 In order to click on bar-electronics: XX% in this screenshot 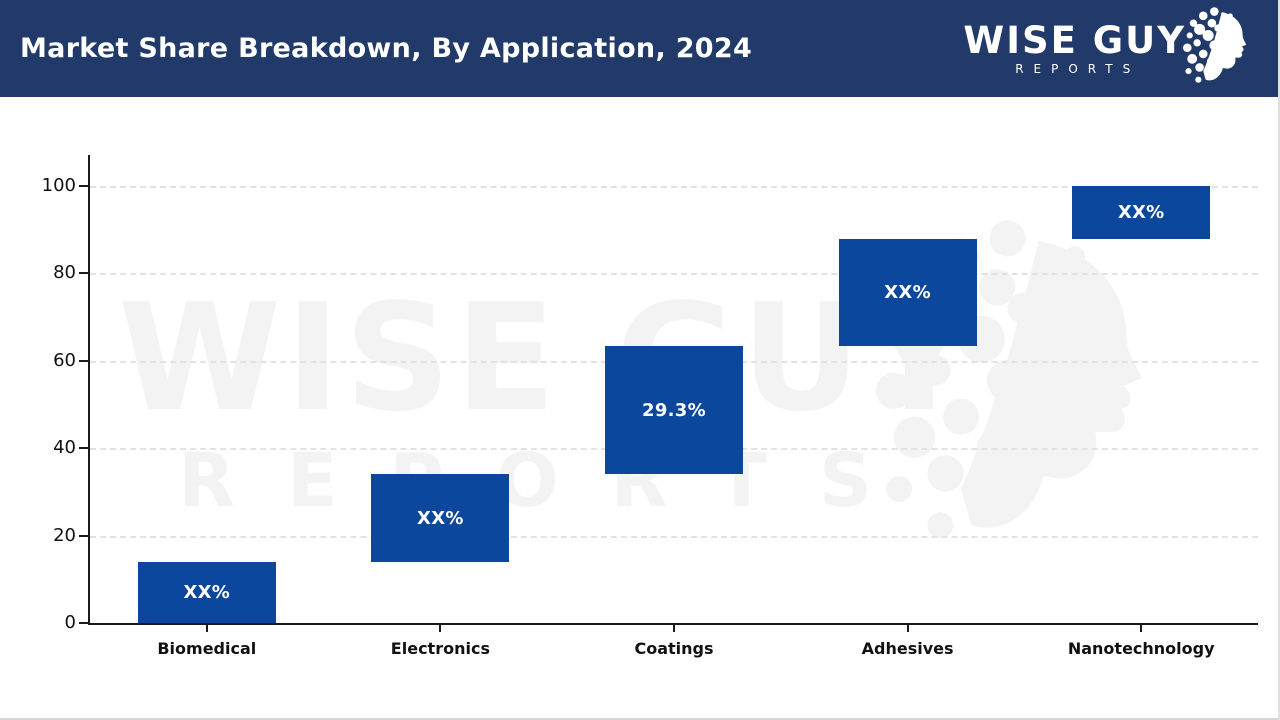, I will do `click(440, 518)`.